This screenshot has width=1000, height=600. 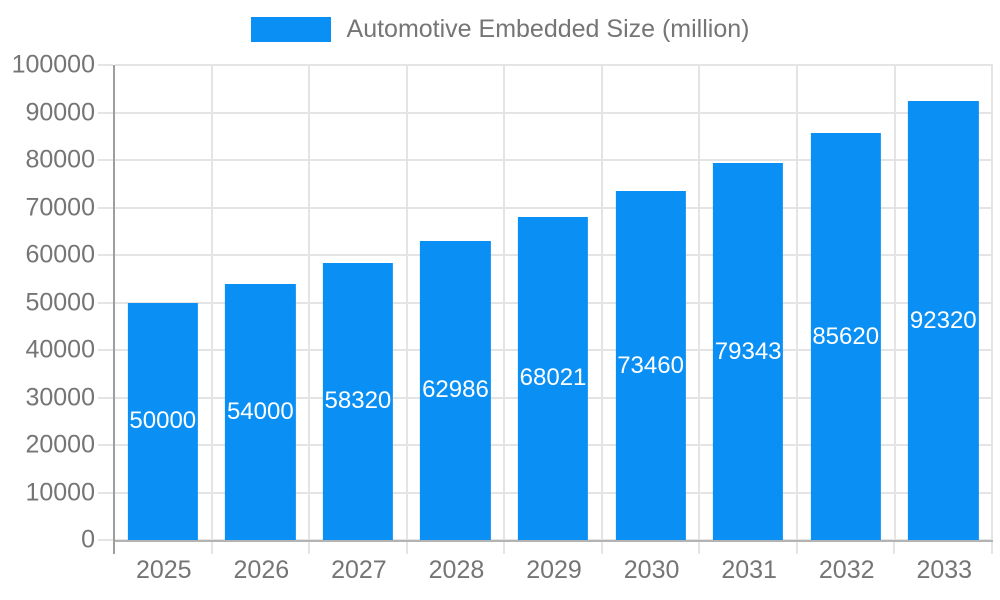 I want to click on bar: 58320, so click(x=358, y=401).